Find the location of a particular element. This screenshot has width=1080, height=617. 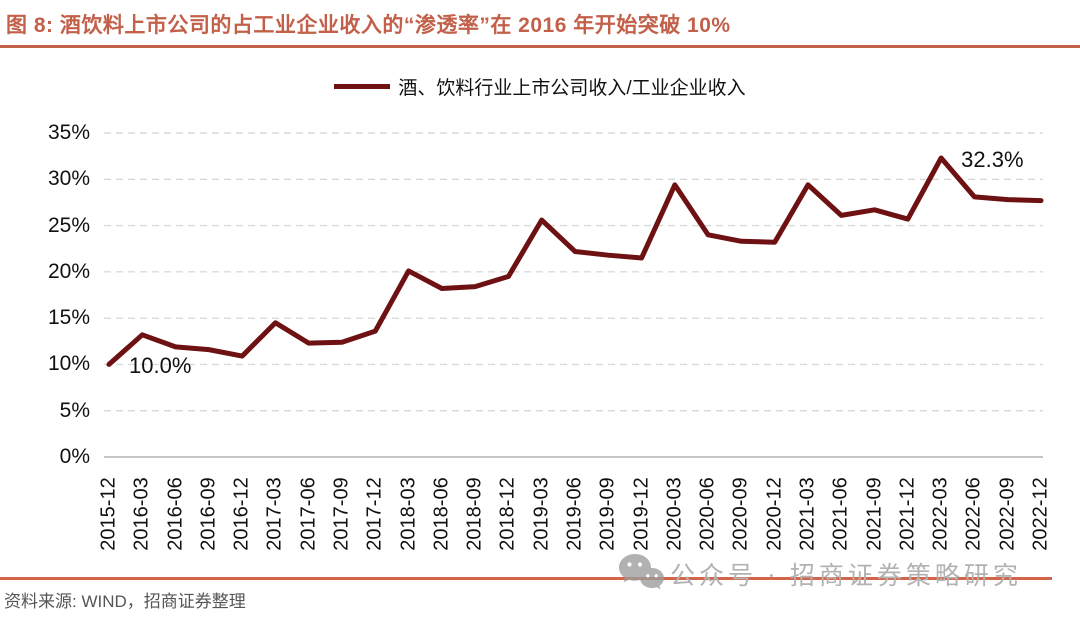

x-tick-label: 2021-12 is located at coordinates (907, 514).